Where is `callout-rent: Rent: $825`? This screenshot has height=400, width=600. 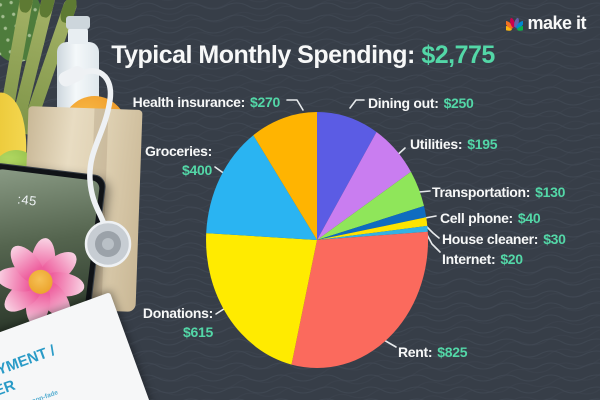
callout-rent: Rent: $825 is located at coordinates (433, 352).